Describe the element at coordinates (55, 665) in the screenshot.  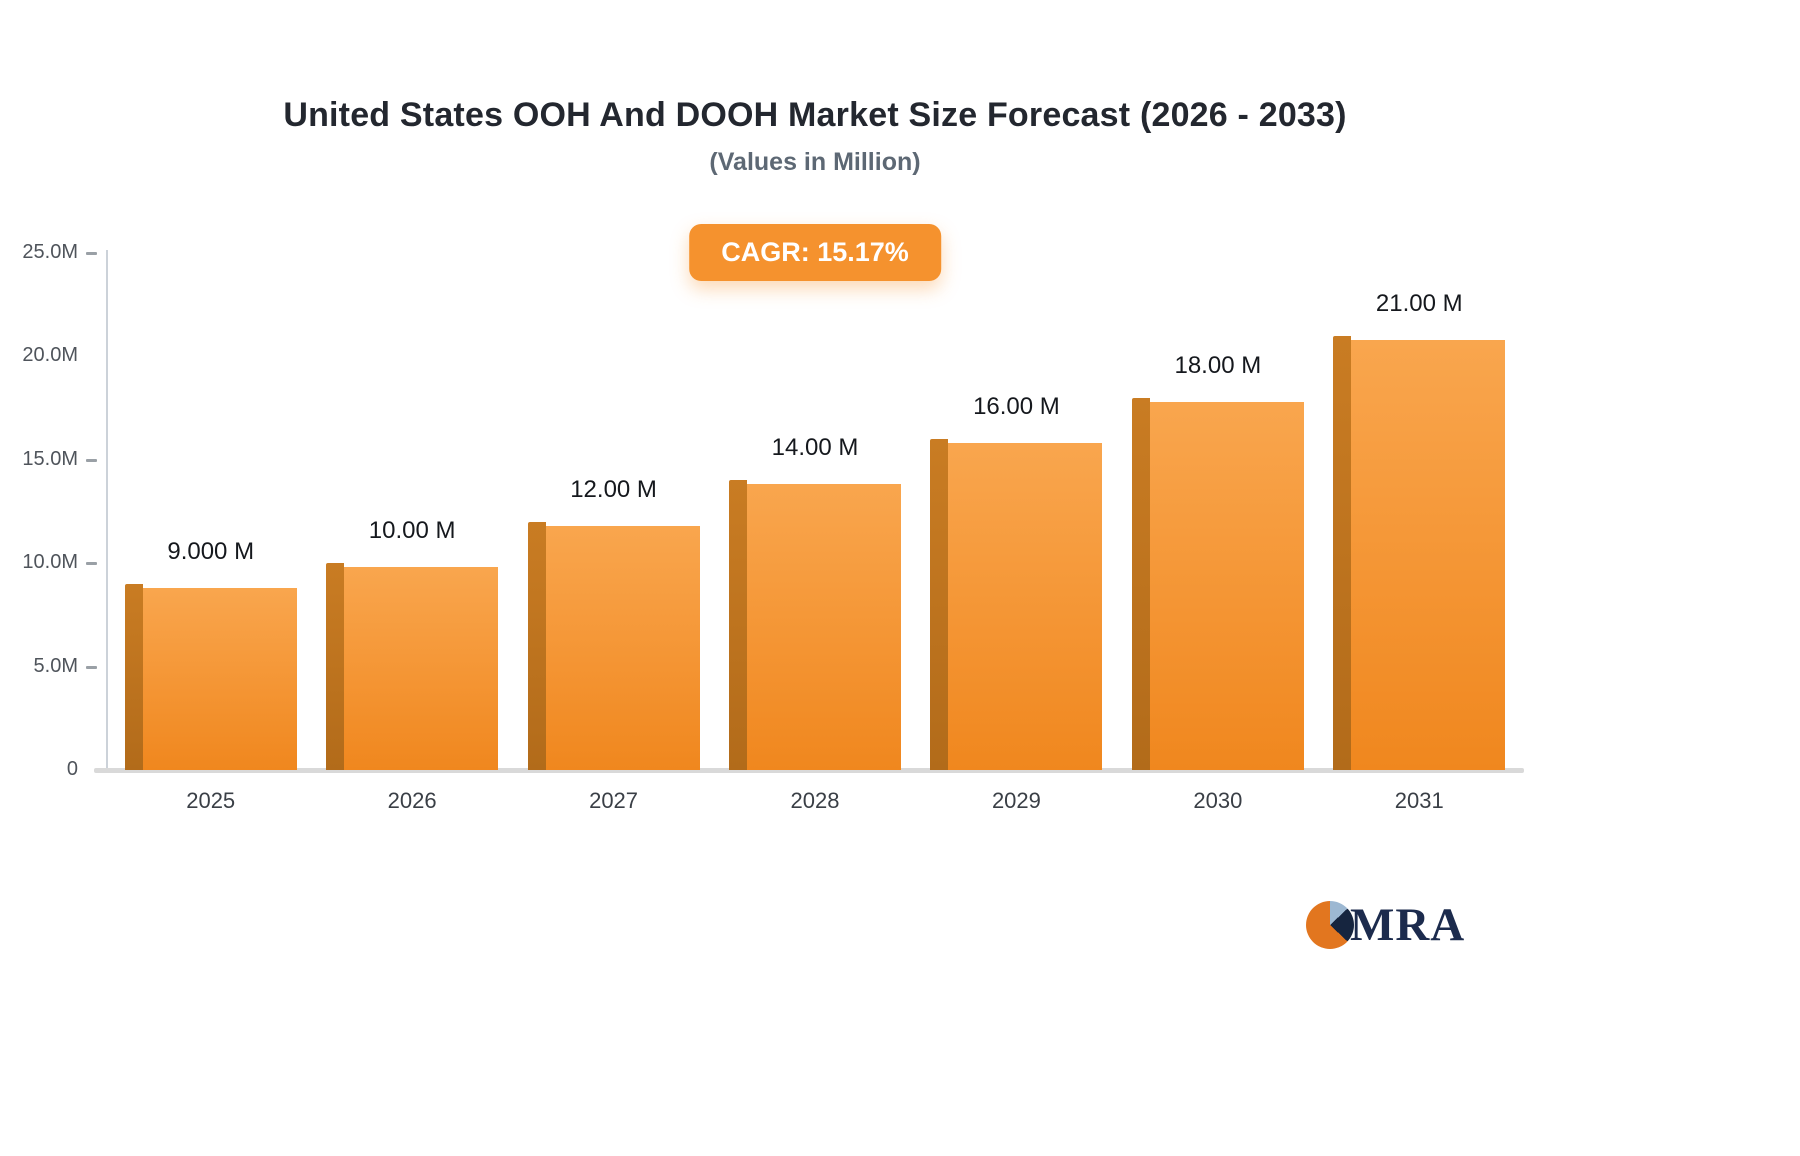
I see `y-tick-label: 5.0M` at that location.